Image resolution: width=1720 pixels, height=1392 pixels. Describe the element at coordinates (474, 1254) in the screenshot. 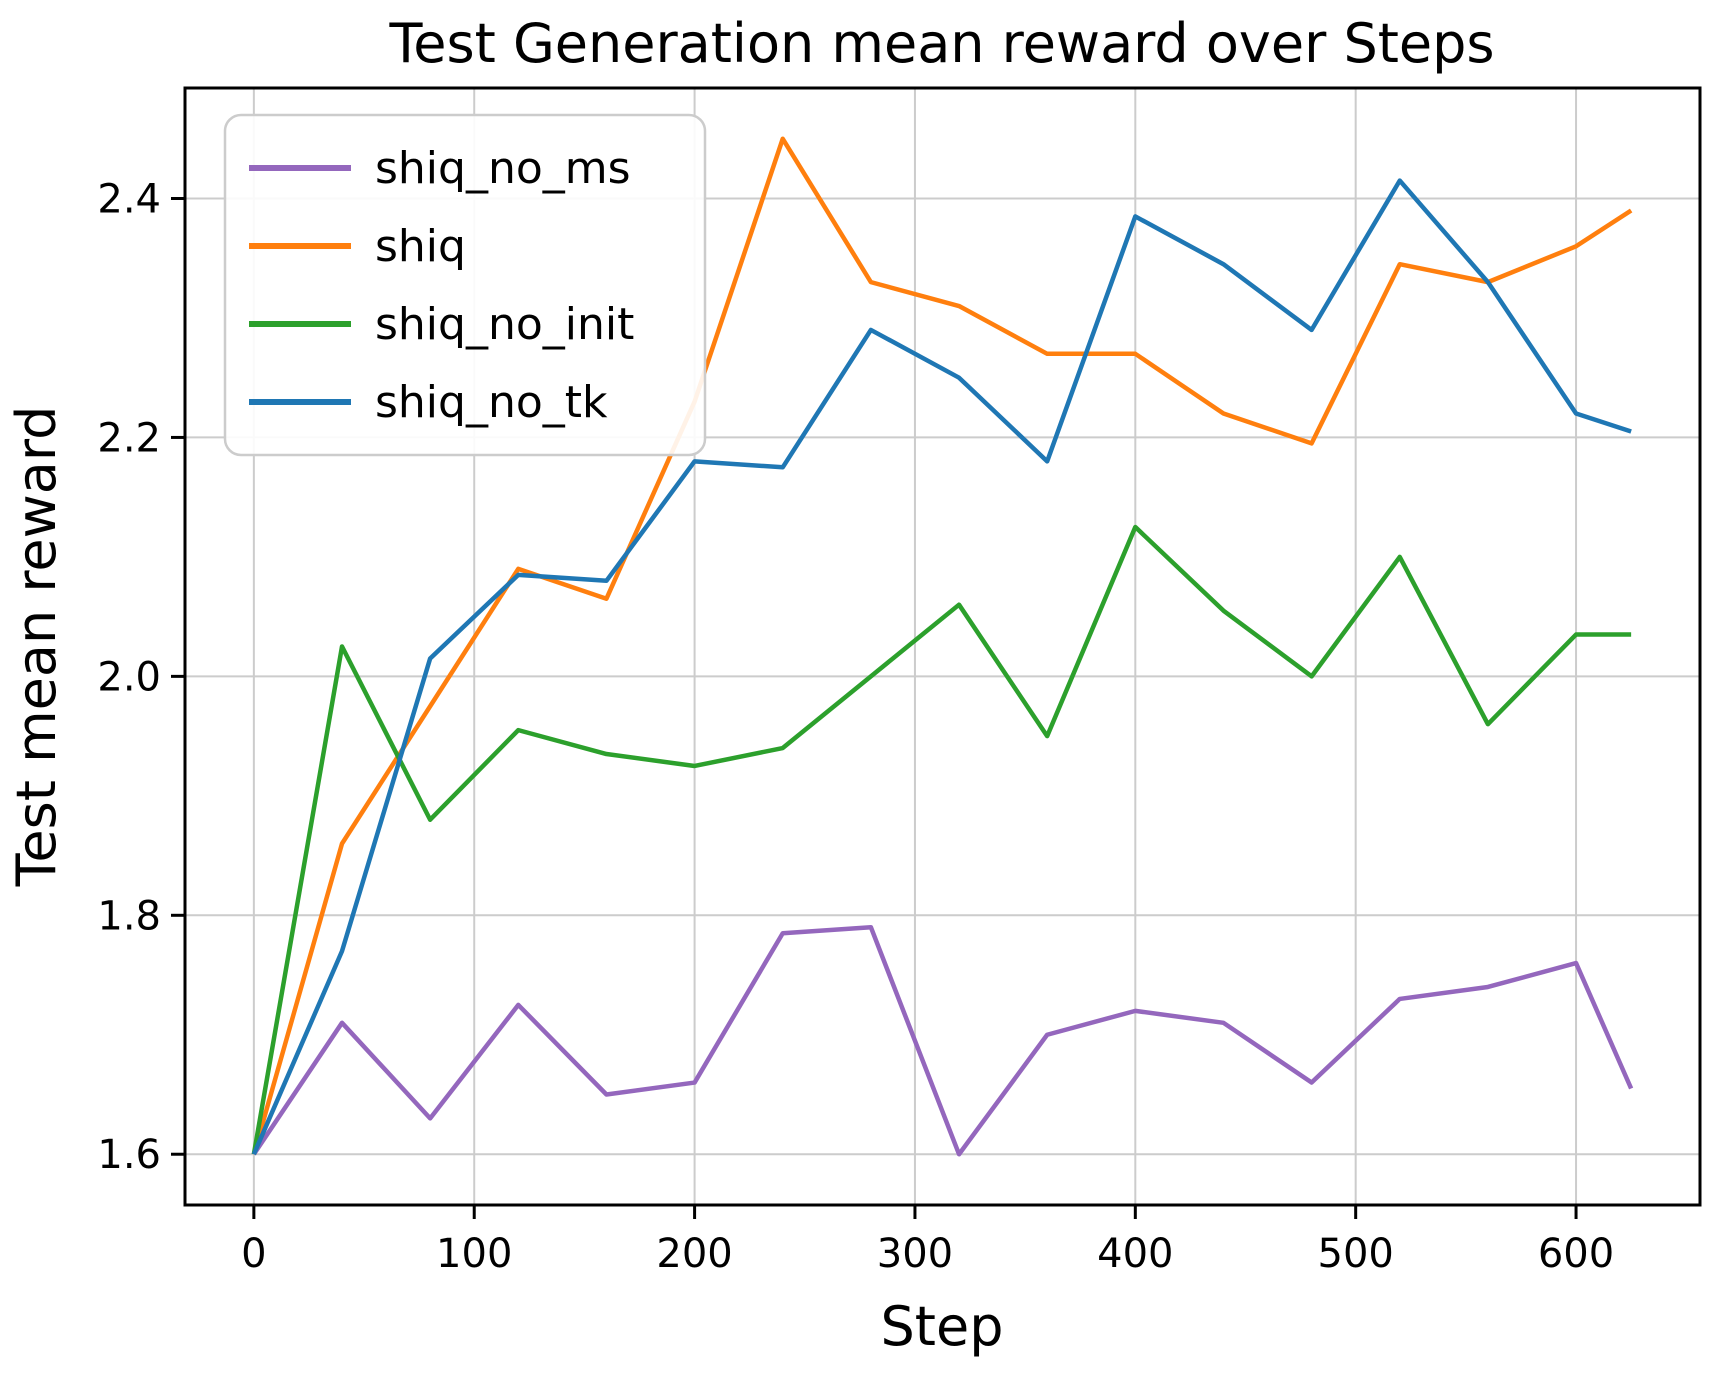

I see `x-tick-label: 100` at that location.